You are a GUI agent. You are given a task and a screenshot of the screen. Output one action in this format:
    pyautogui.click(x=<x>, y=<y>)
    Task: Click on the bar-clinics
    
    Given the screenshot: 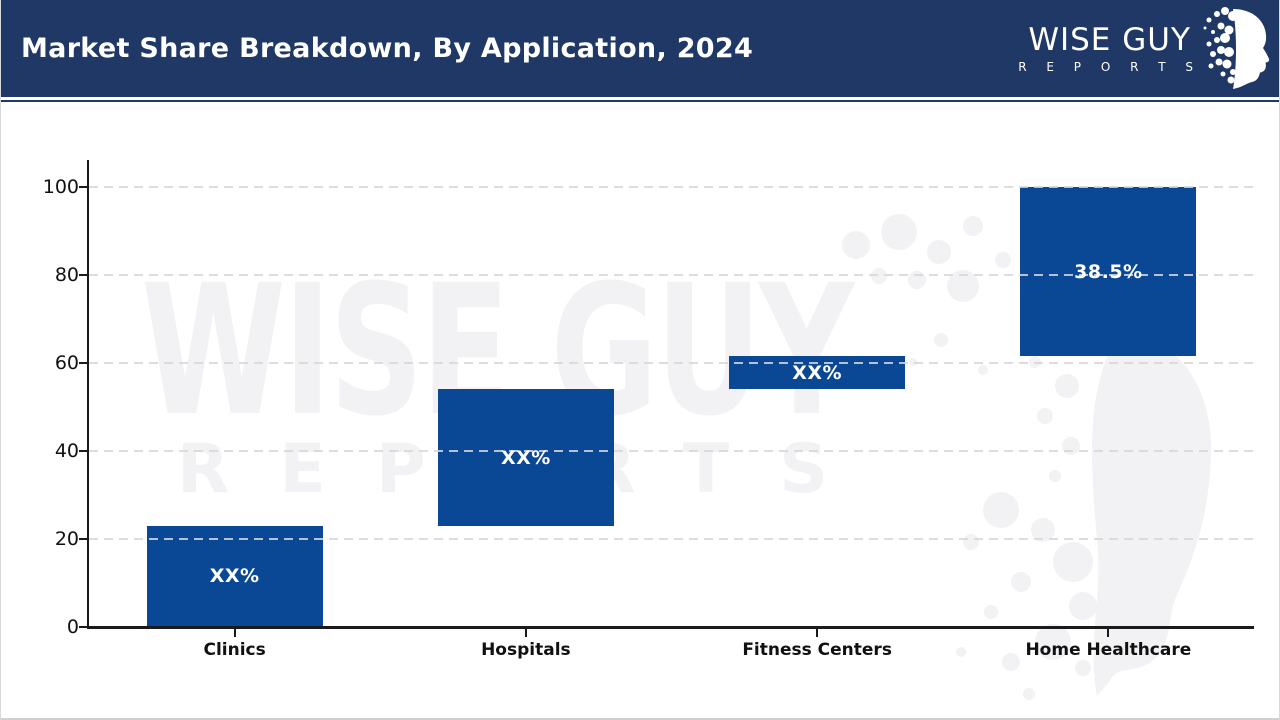 What is the action you would take?
    pyautogui.click(x=234, y=576)
    